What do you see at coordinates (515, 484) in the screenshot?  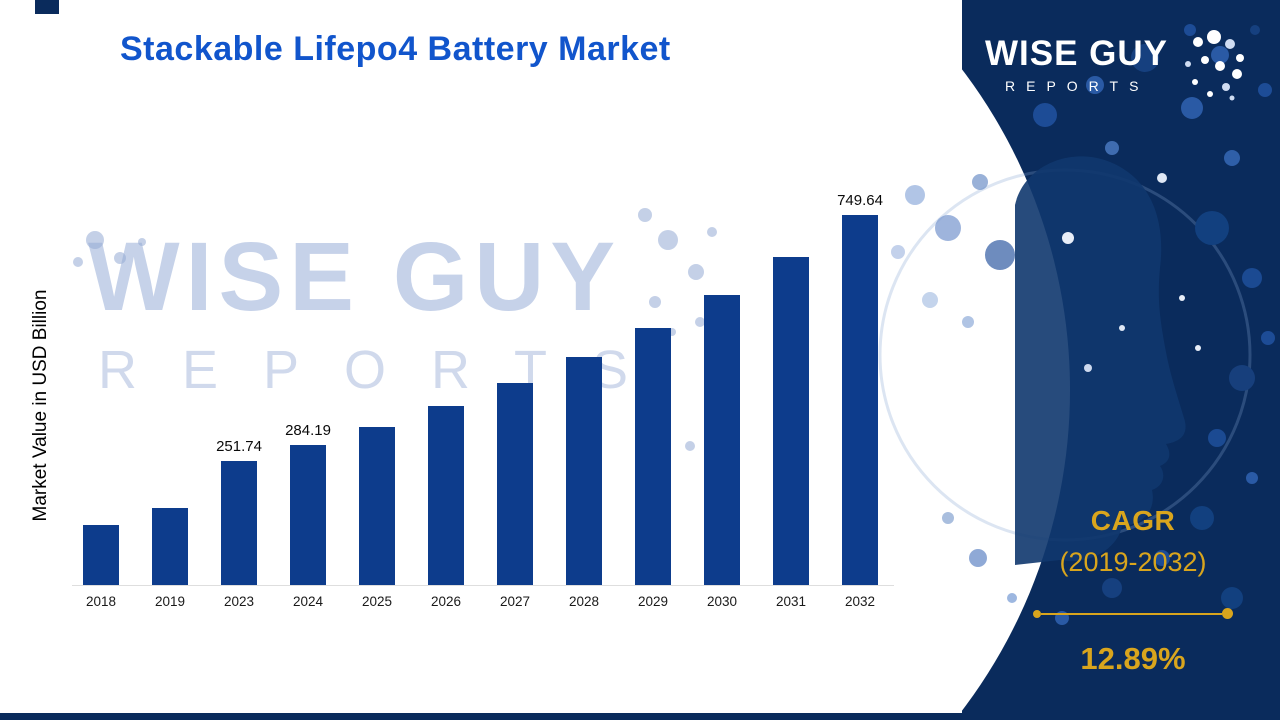 I see `bar-2027` at bounding box center [515, 484].